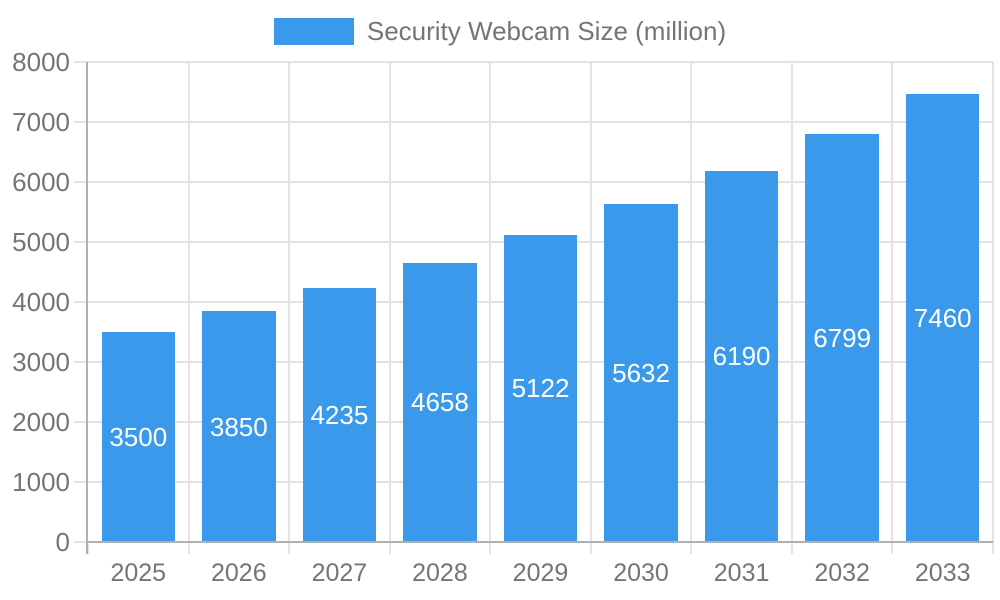  Describe the element at coordinates (440, 573) in the screenshot. I see `x-tick-label: 2028` at that location.